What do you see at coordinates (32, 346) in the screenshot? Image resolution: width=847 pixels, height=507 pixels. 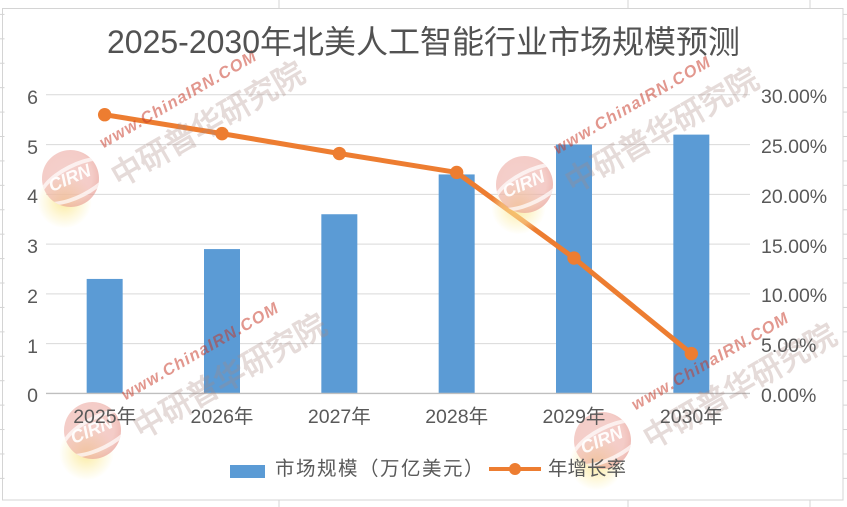 I see `left-axis-tick-1: 1` at bounding box center [32, 346].